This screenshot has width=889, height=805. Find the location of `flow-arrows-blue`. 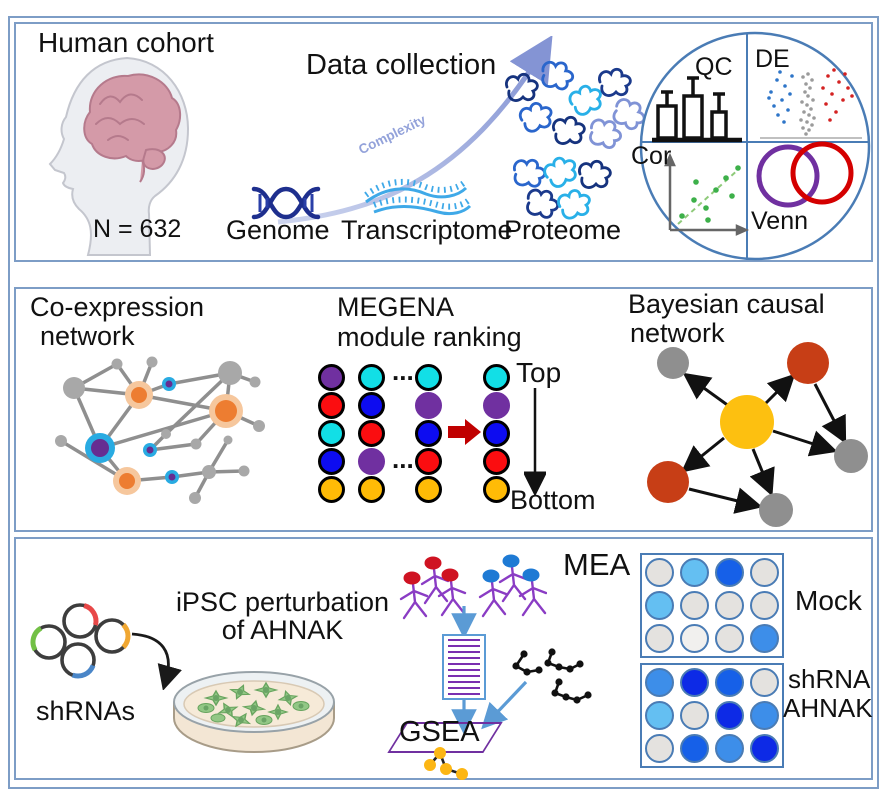

flow-arrows-blue is located at coordinates (489, 670).